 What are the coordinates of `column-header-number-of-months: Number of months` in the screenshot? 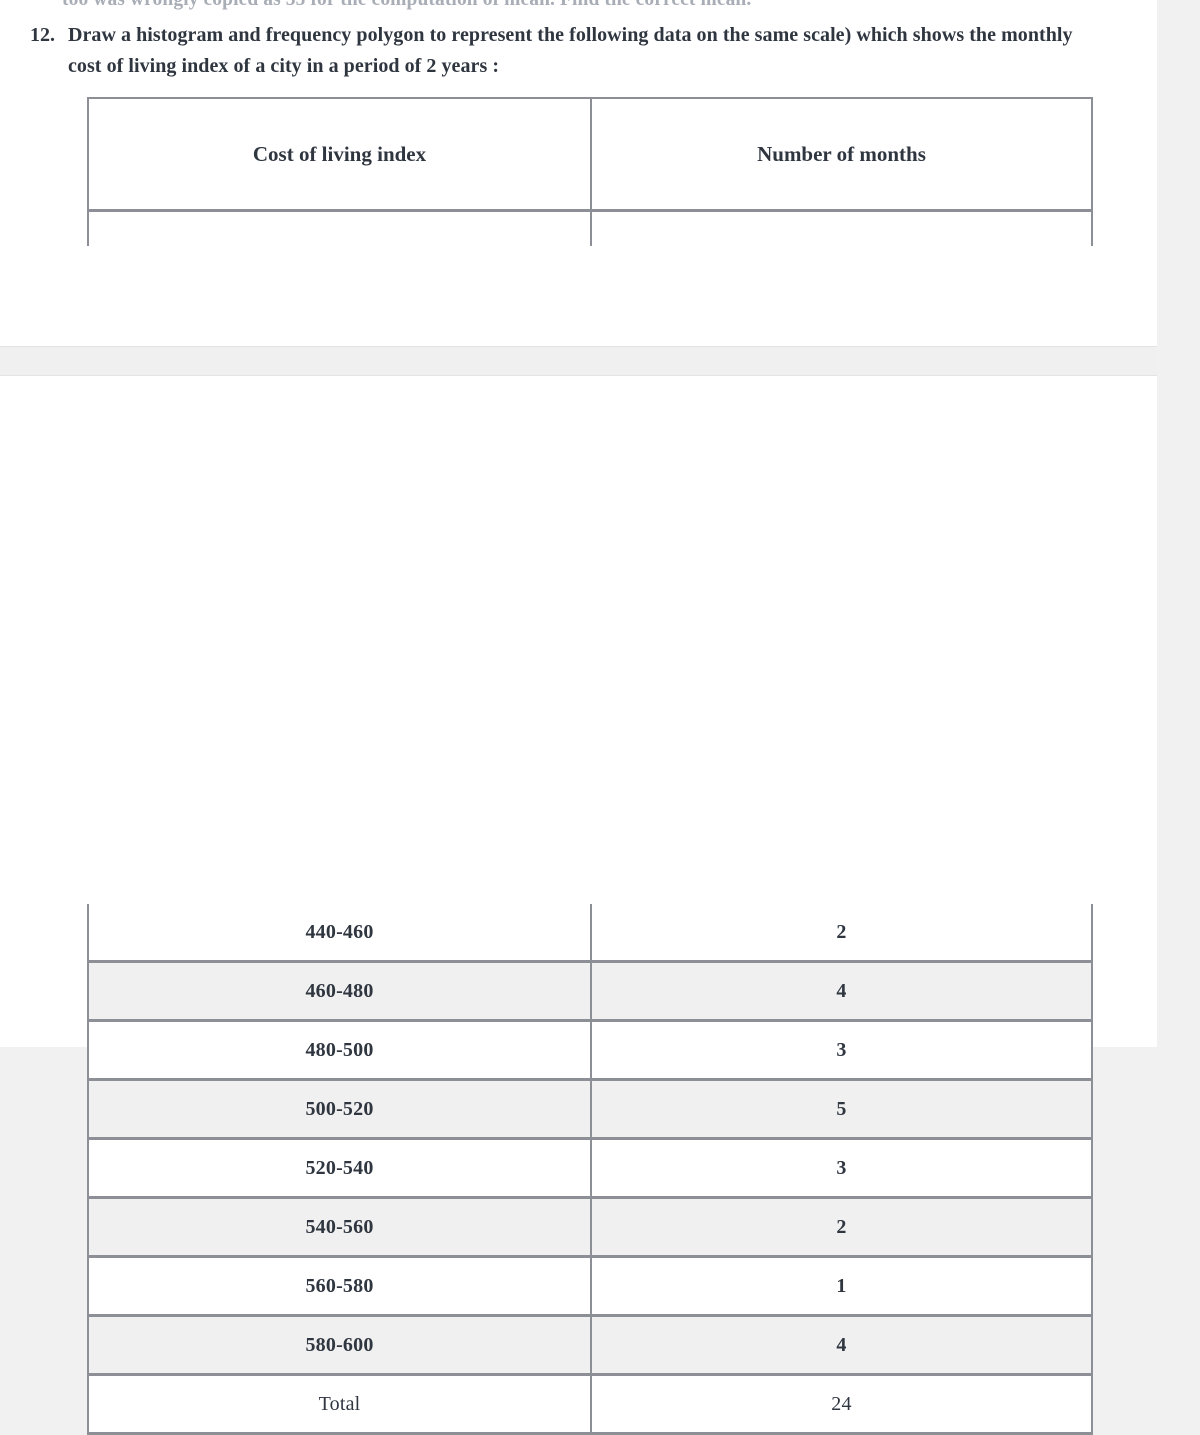 It's located at (841, 154).